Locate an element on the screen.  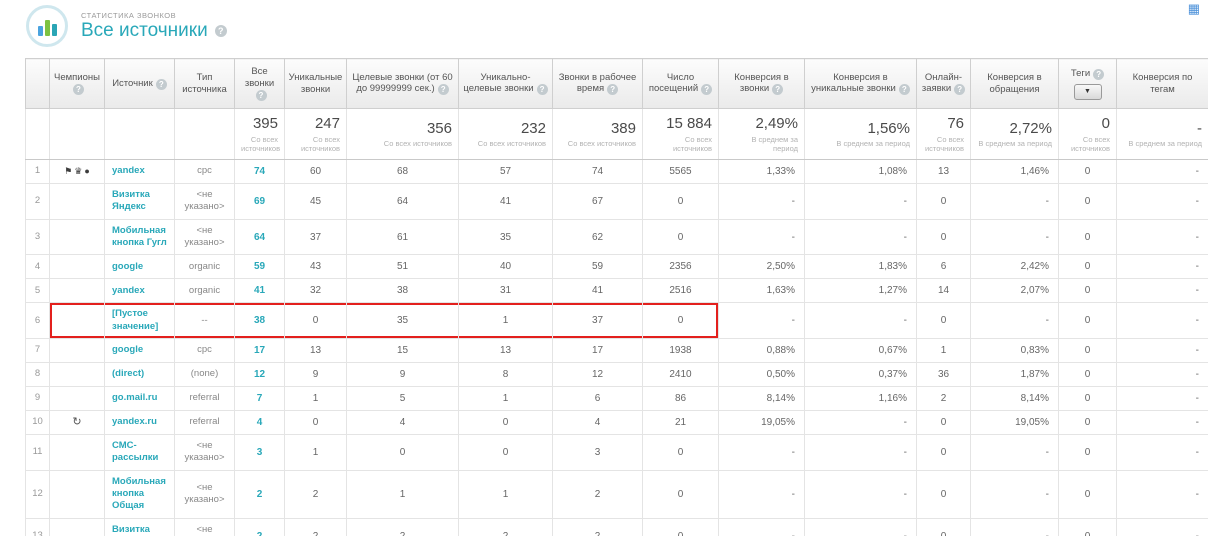
col-header-unique_target_calls: Уникально-целевые звонки? is located at coordinates (505, 83).